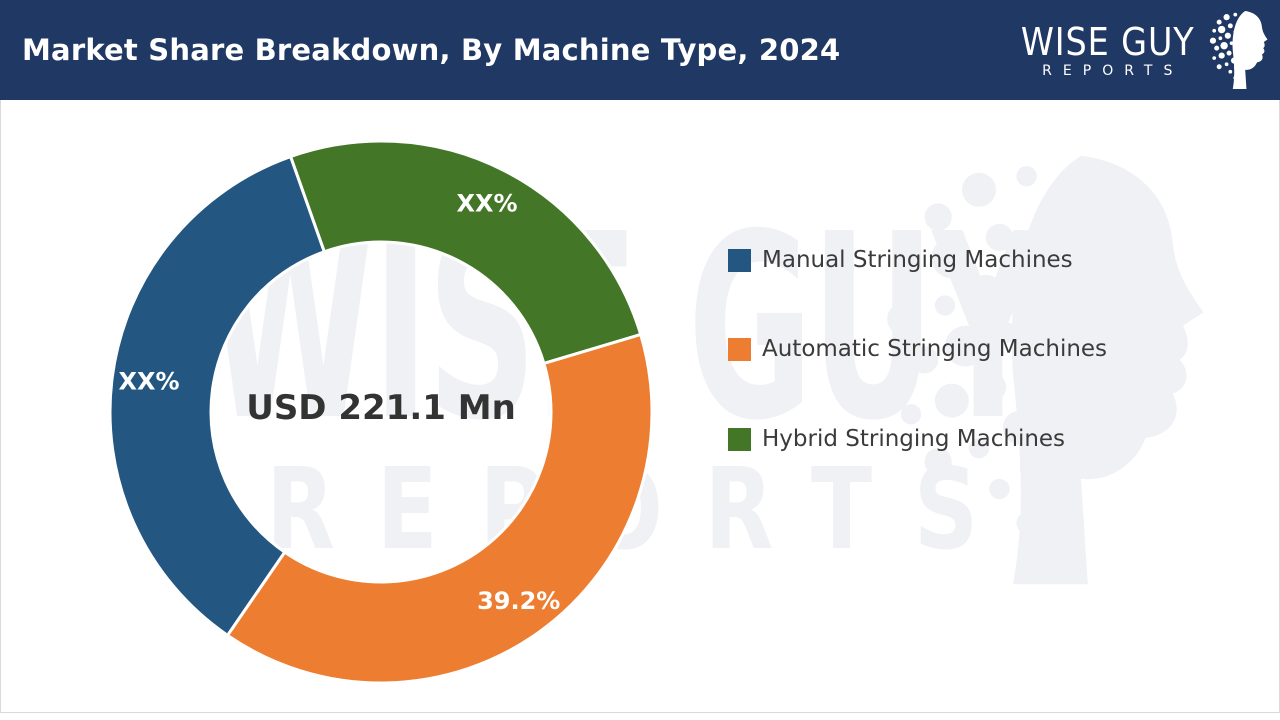 The height and width of the screenshot is (720, 1280). Describe the element at coordinates (1107, 41) in the screenshot. I see `logo-wordmark: WISE GUY` at that location.